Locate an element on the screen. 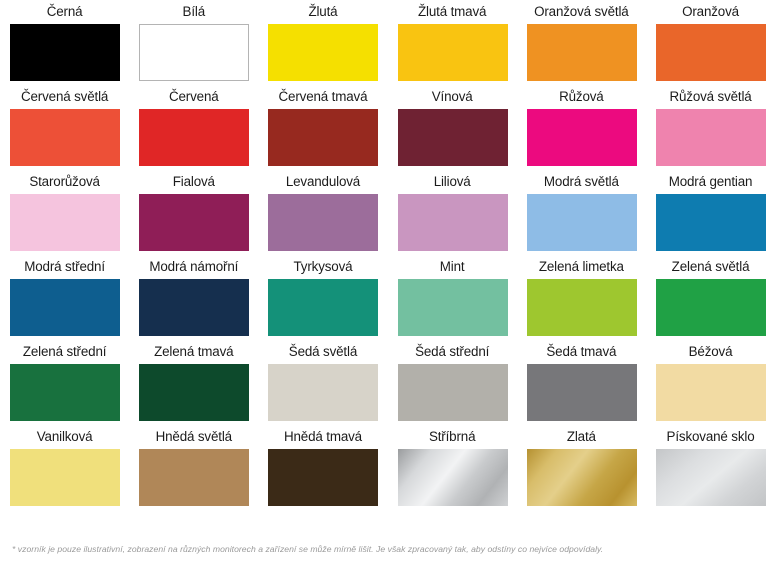 The width and height of the screenshot is (775, 564). swatch-cell: Žlutá is located at coordinates (322, 44).